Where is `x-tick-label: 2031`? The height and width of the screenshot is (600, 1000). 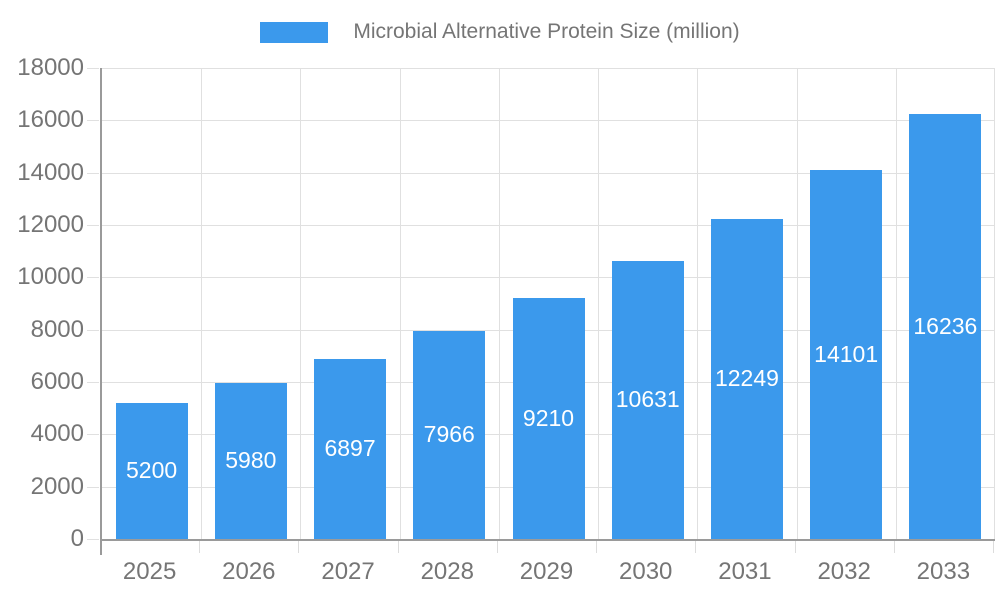
x-tick-label: 2031 is located at coordinates (745, 571).